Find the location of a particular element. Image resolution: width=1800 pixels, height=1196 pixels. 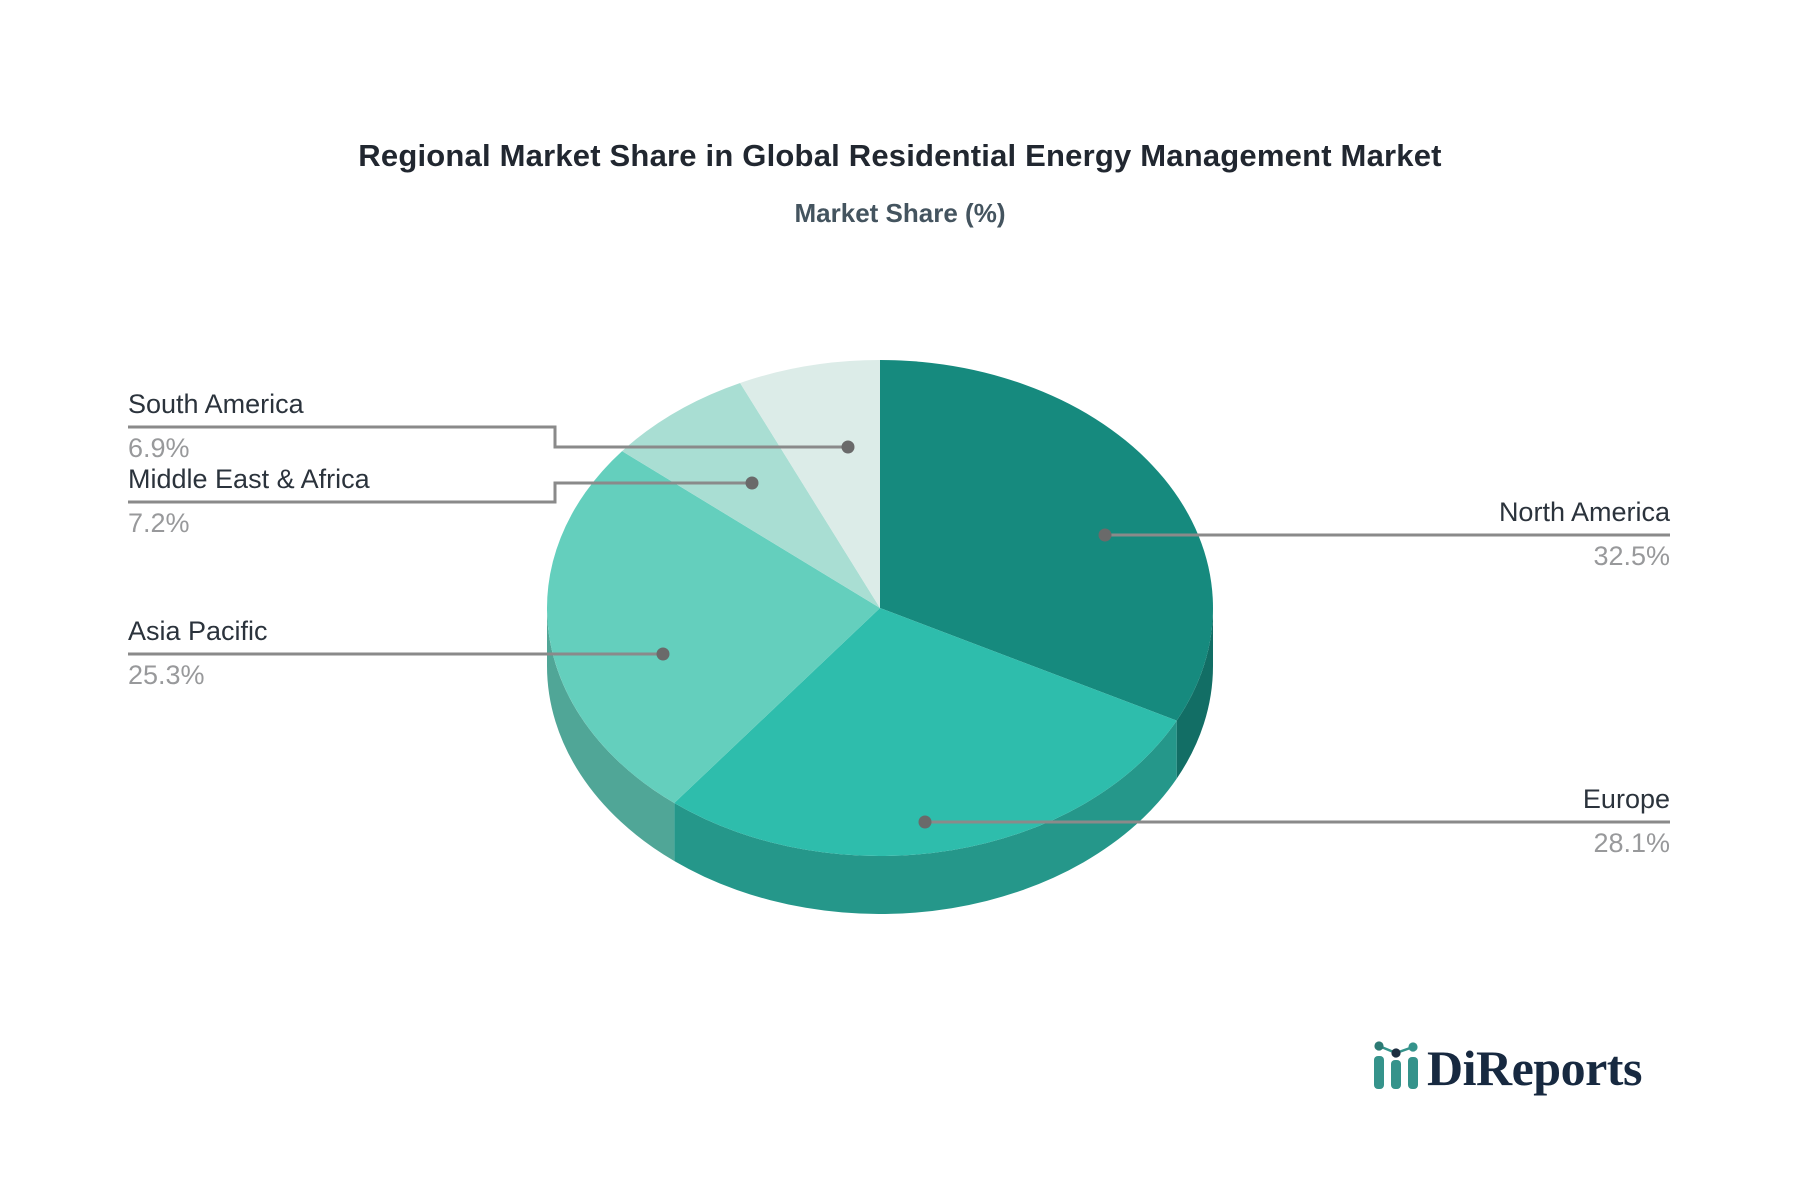

callout-label-europe: Europe is located at coordinates (1626, 798).